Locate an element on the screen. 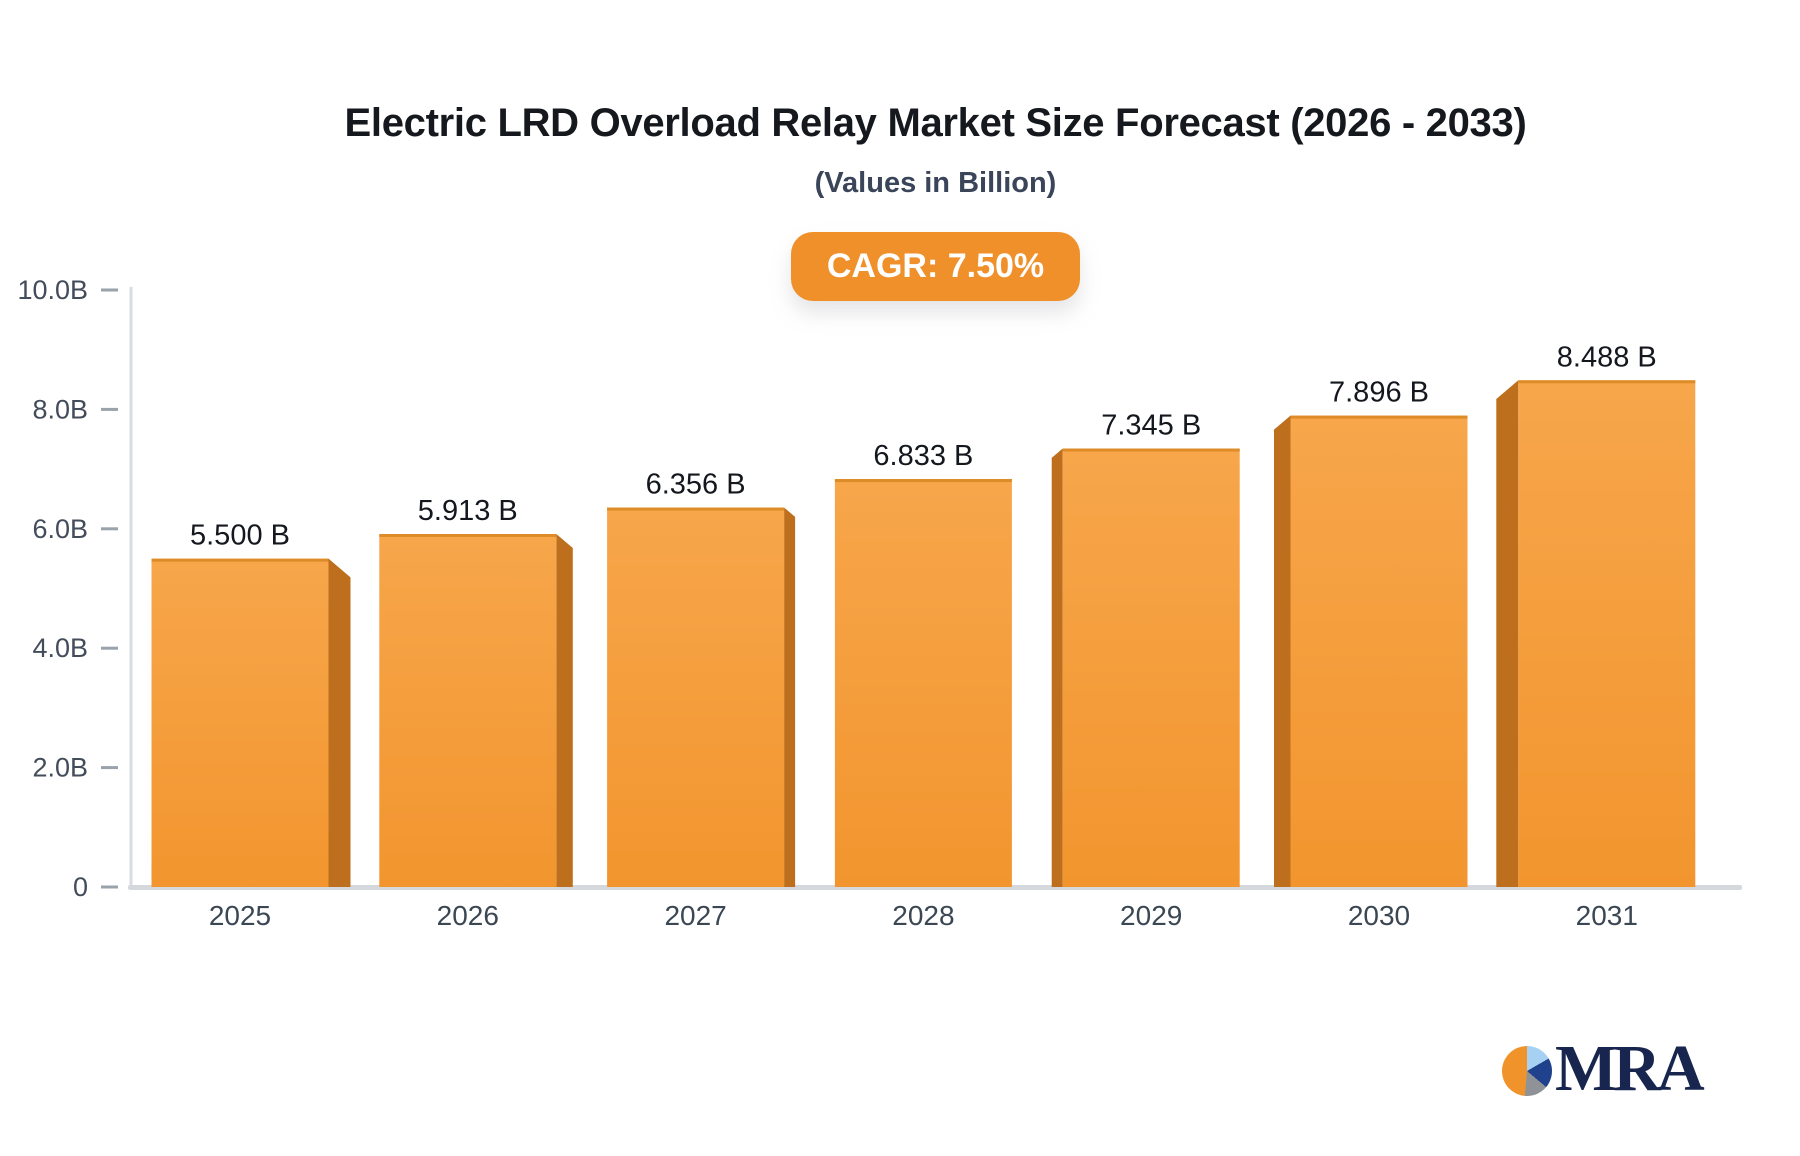 The height and width of the screenshot is (1156, 1800). bar-group-2029 is located at coordinates (1145, 667).